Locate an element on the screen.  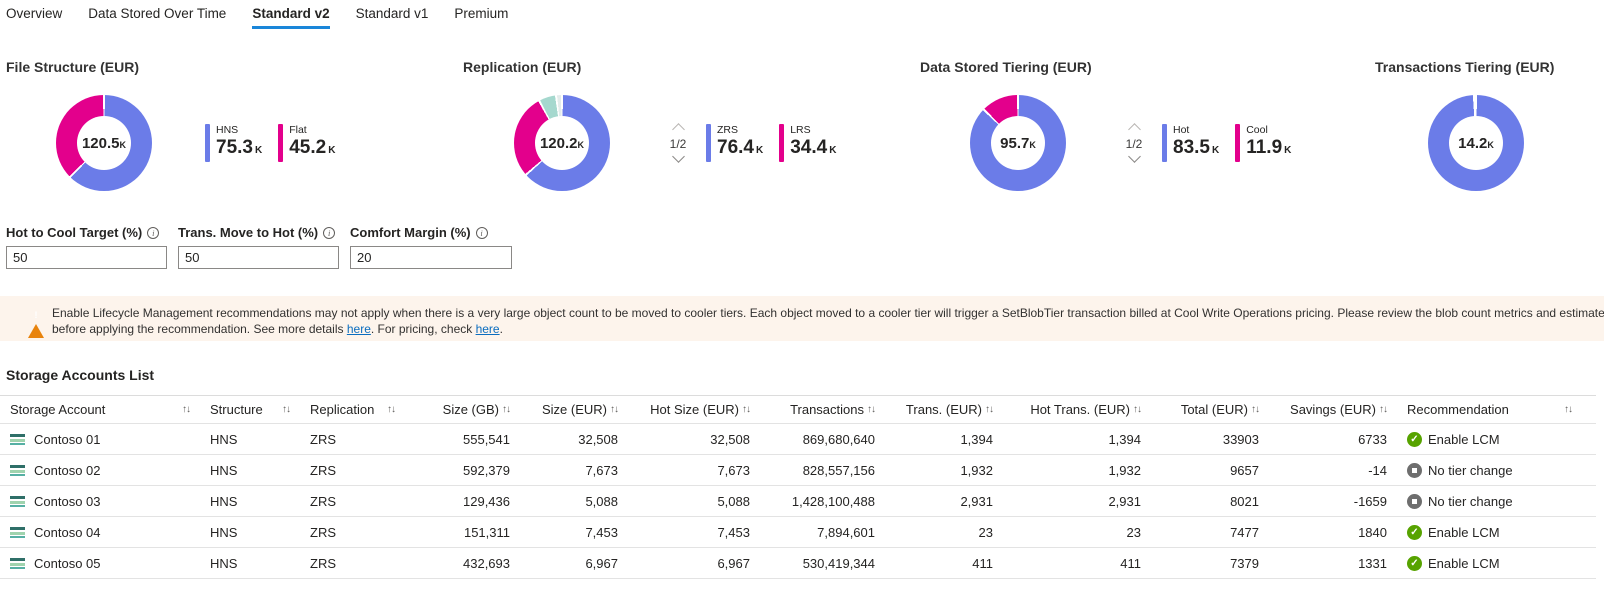
trans-move-to-hot--input is located at coordinates (258, 257).